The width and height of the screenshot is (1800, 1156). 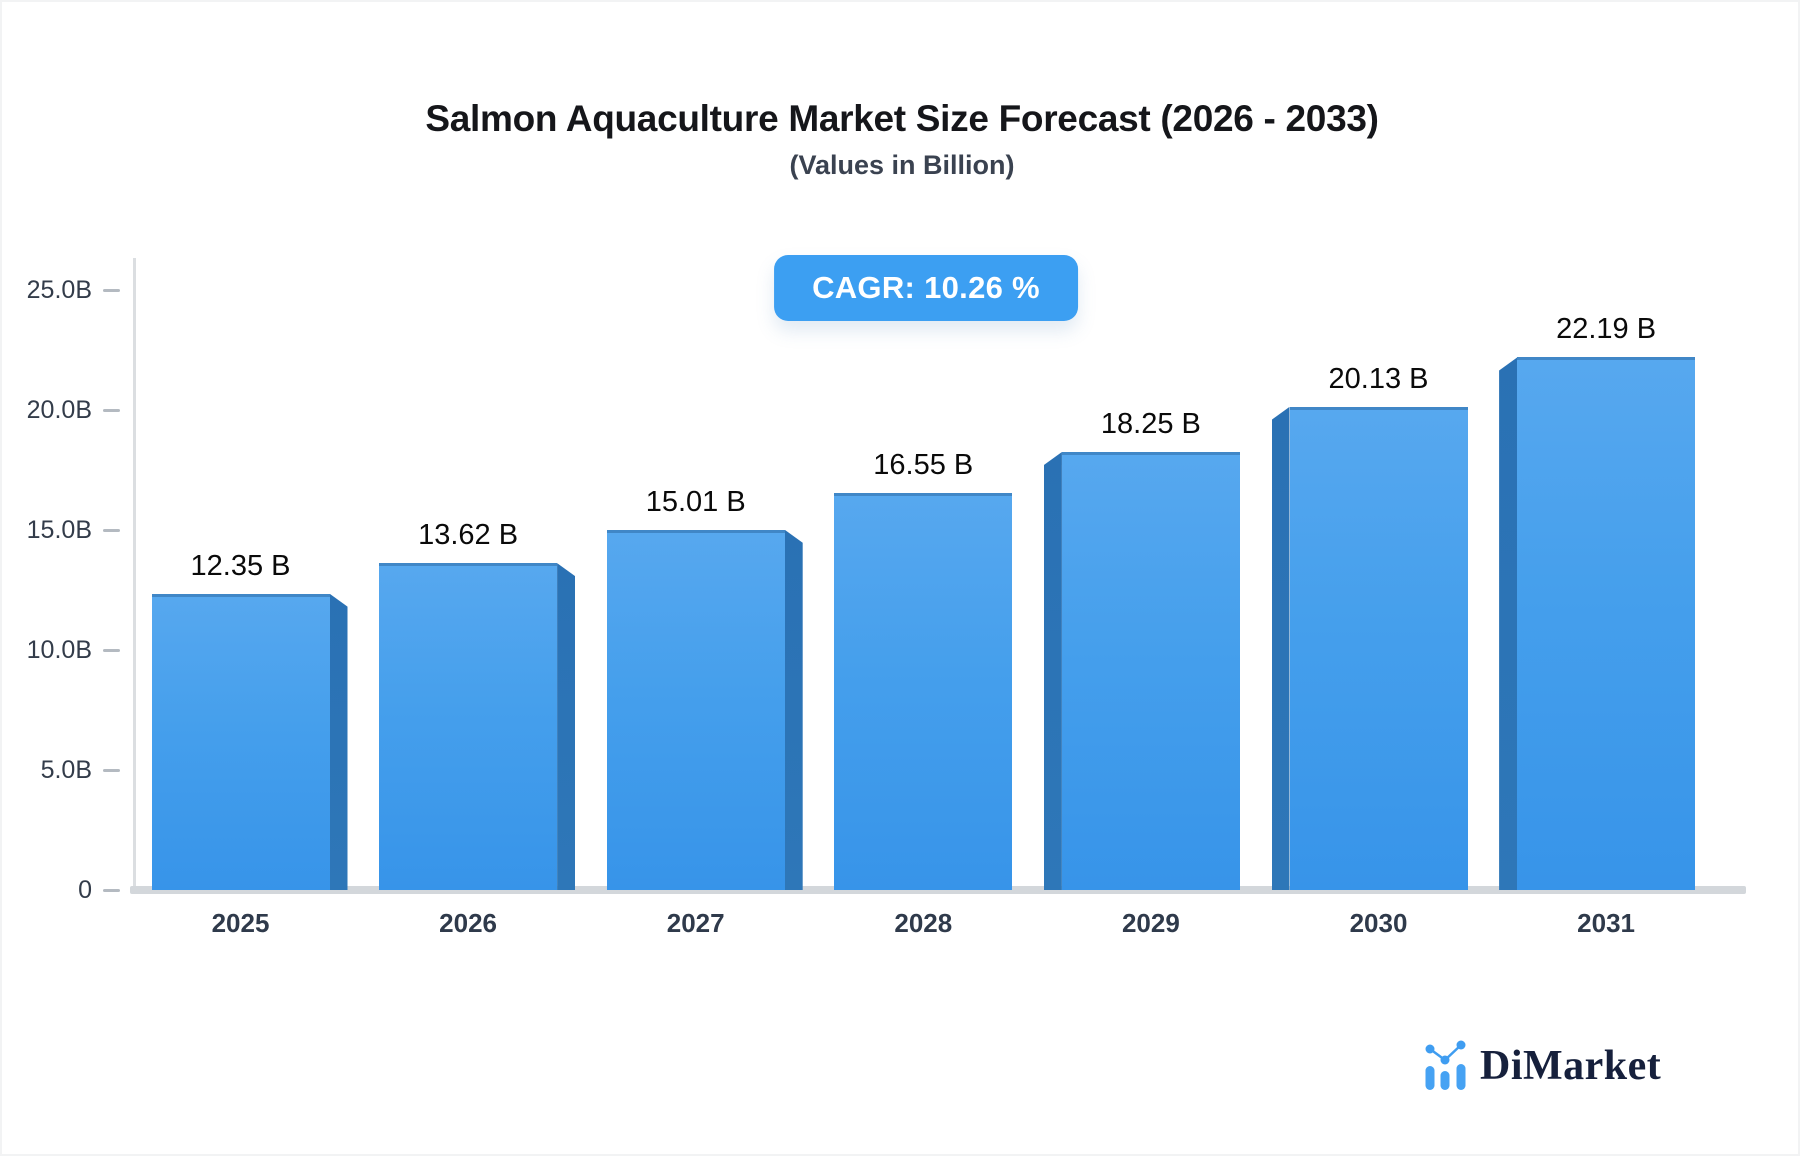 What do you see at coordinates (338, 741) in the screenshot?
I see `bar-side-2025` at bounding box center [338, 741].